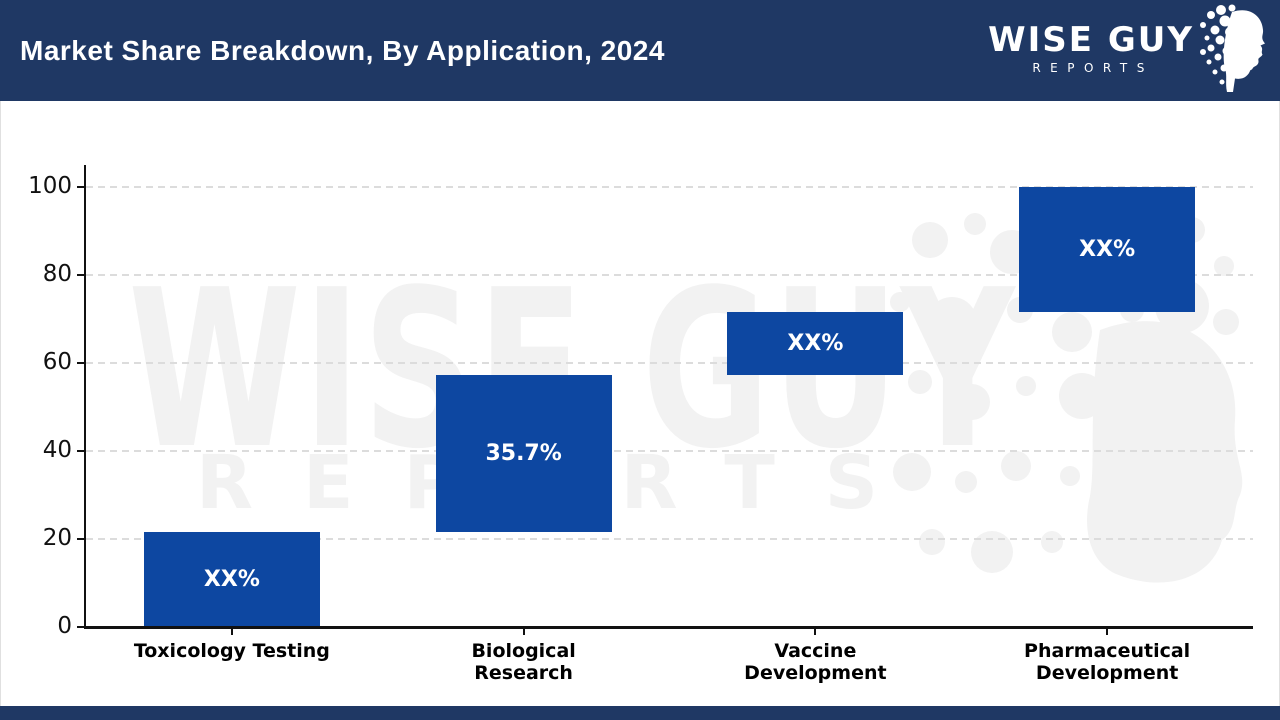  Describe the element at coordinates (815, 651) in the screenshot. I see `x-category-label-line: Vaccine` at that location.